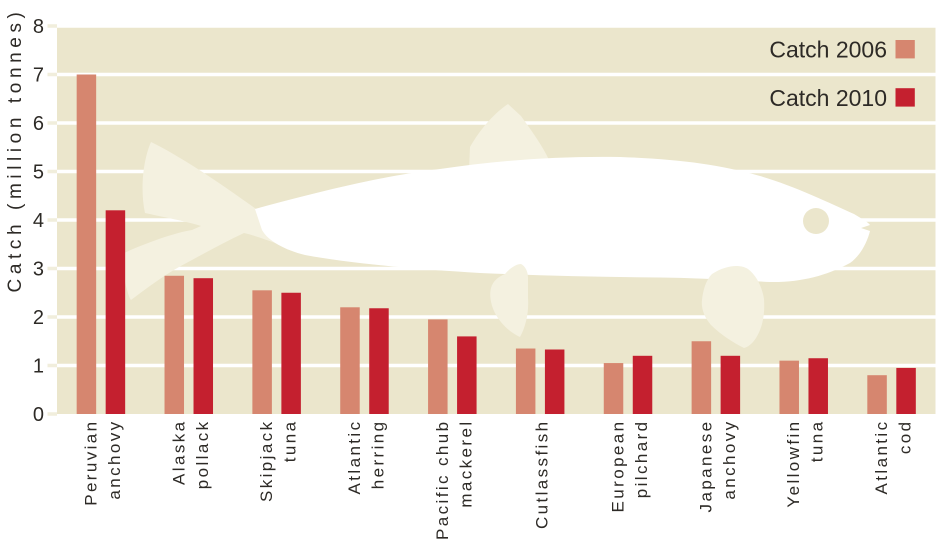 The image size is (950, 554). Describe the element at coordinates (641, 459) in the screenshot. I see `svg-text: pilchard` at that location.